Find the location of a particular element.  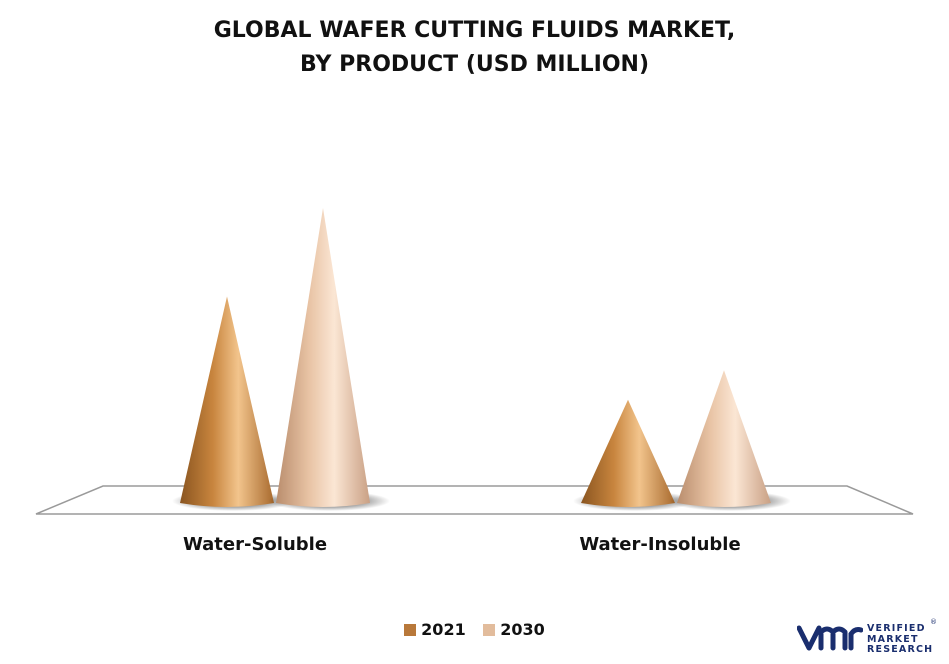

legend-item-2030: 2030 is located at coordinates (514, 629).